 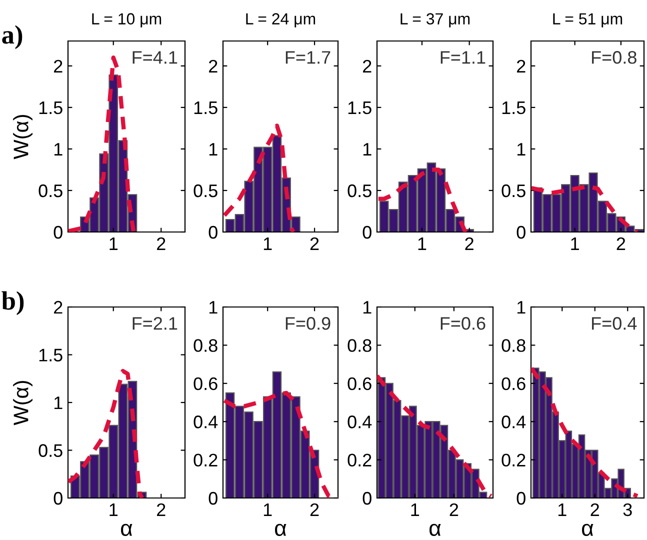 What do you see at coordinates (281, 20) in the screenshot?
I see `chart-title: L = 24 μm` at bounding box center [281, 20].